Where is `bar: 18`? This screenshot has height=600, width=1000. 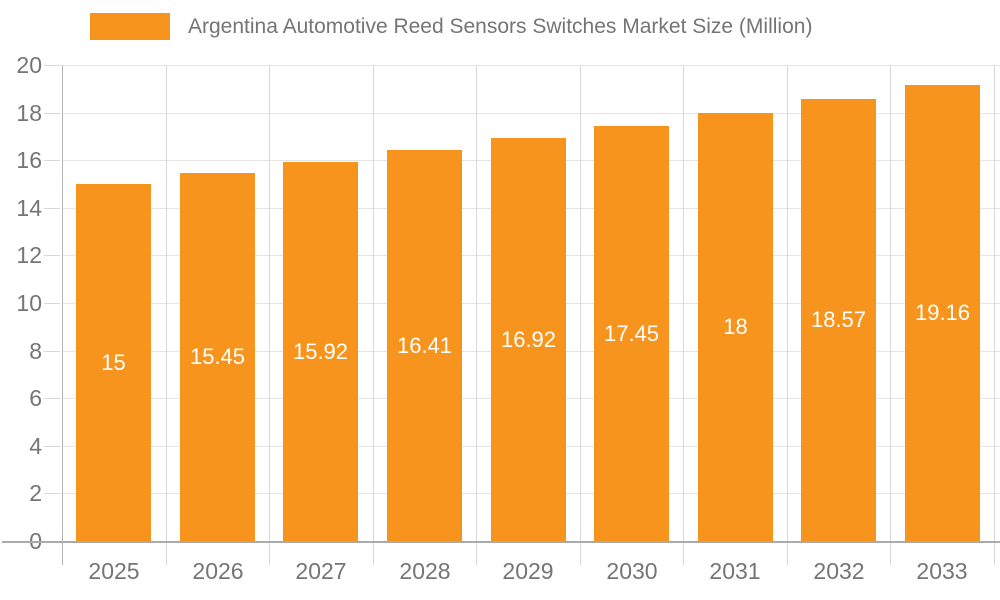
bar: 18 is located at coordinates (735, 327).